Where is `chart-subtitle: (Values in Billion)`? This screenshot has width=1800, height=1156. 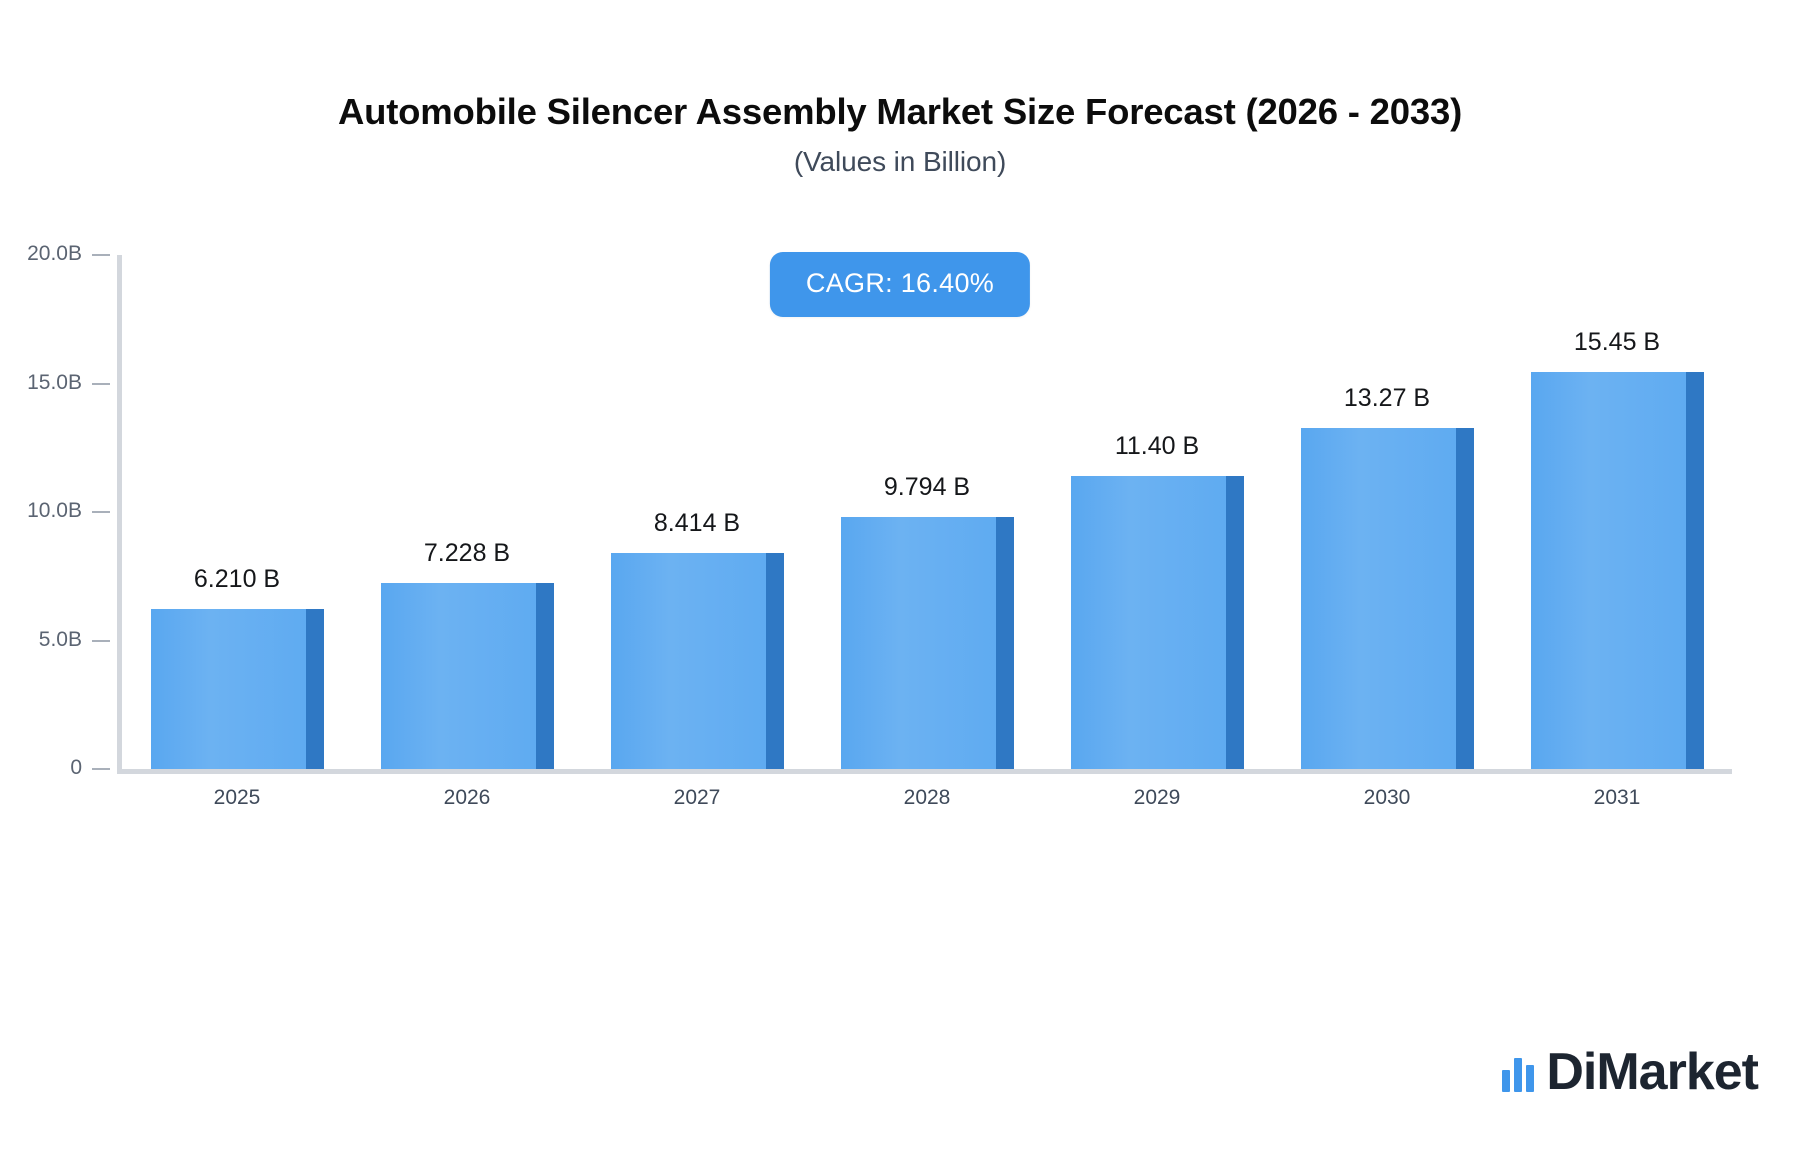
chart-subtitle: (Values in Billion) is located at coordinates (900, 162).